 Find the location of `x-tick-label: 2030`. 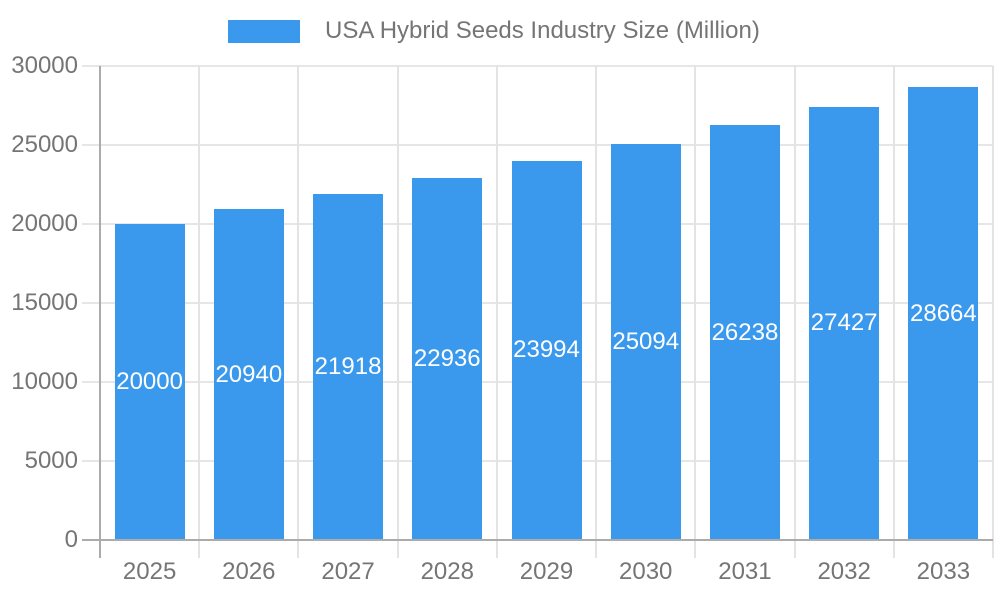

x-tick-label: 2030 is located at coordinates (646, 571).